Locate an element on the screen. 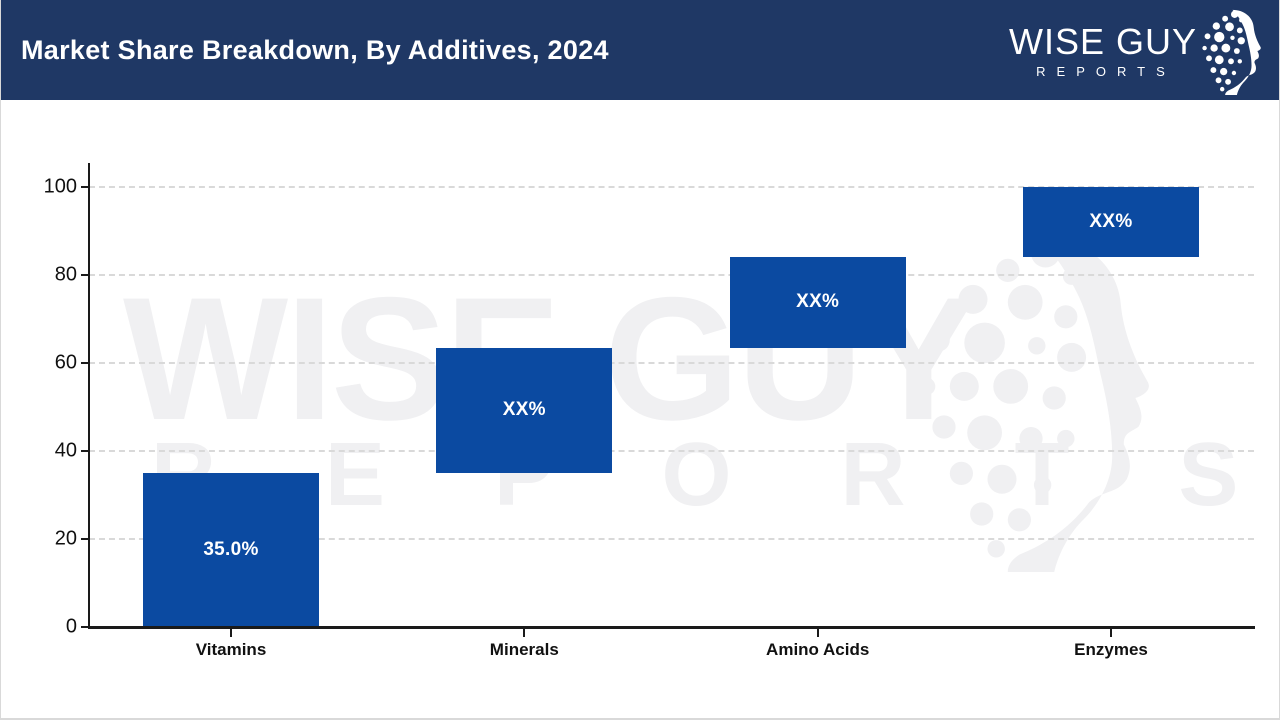 The image size is (1280, 720). bar-enzymes: XX% is located at coordinates (1111, 222).